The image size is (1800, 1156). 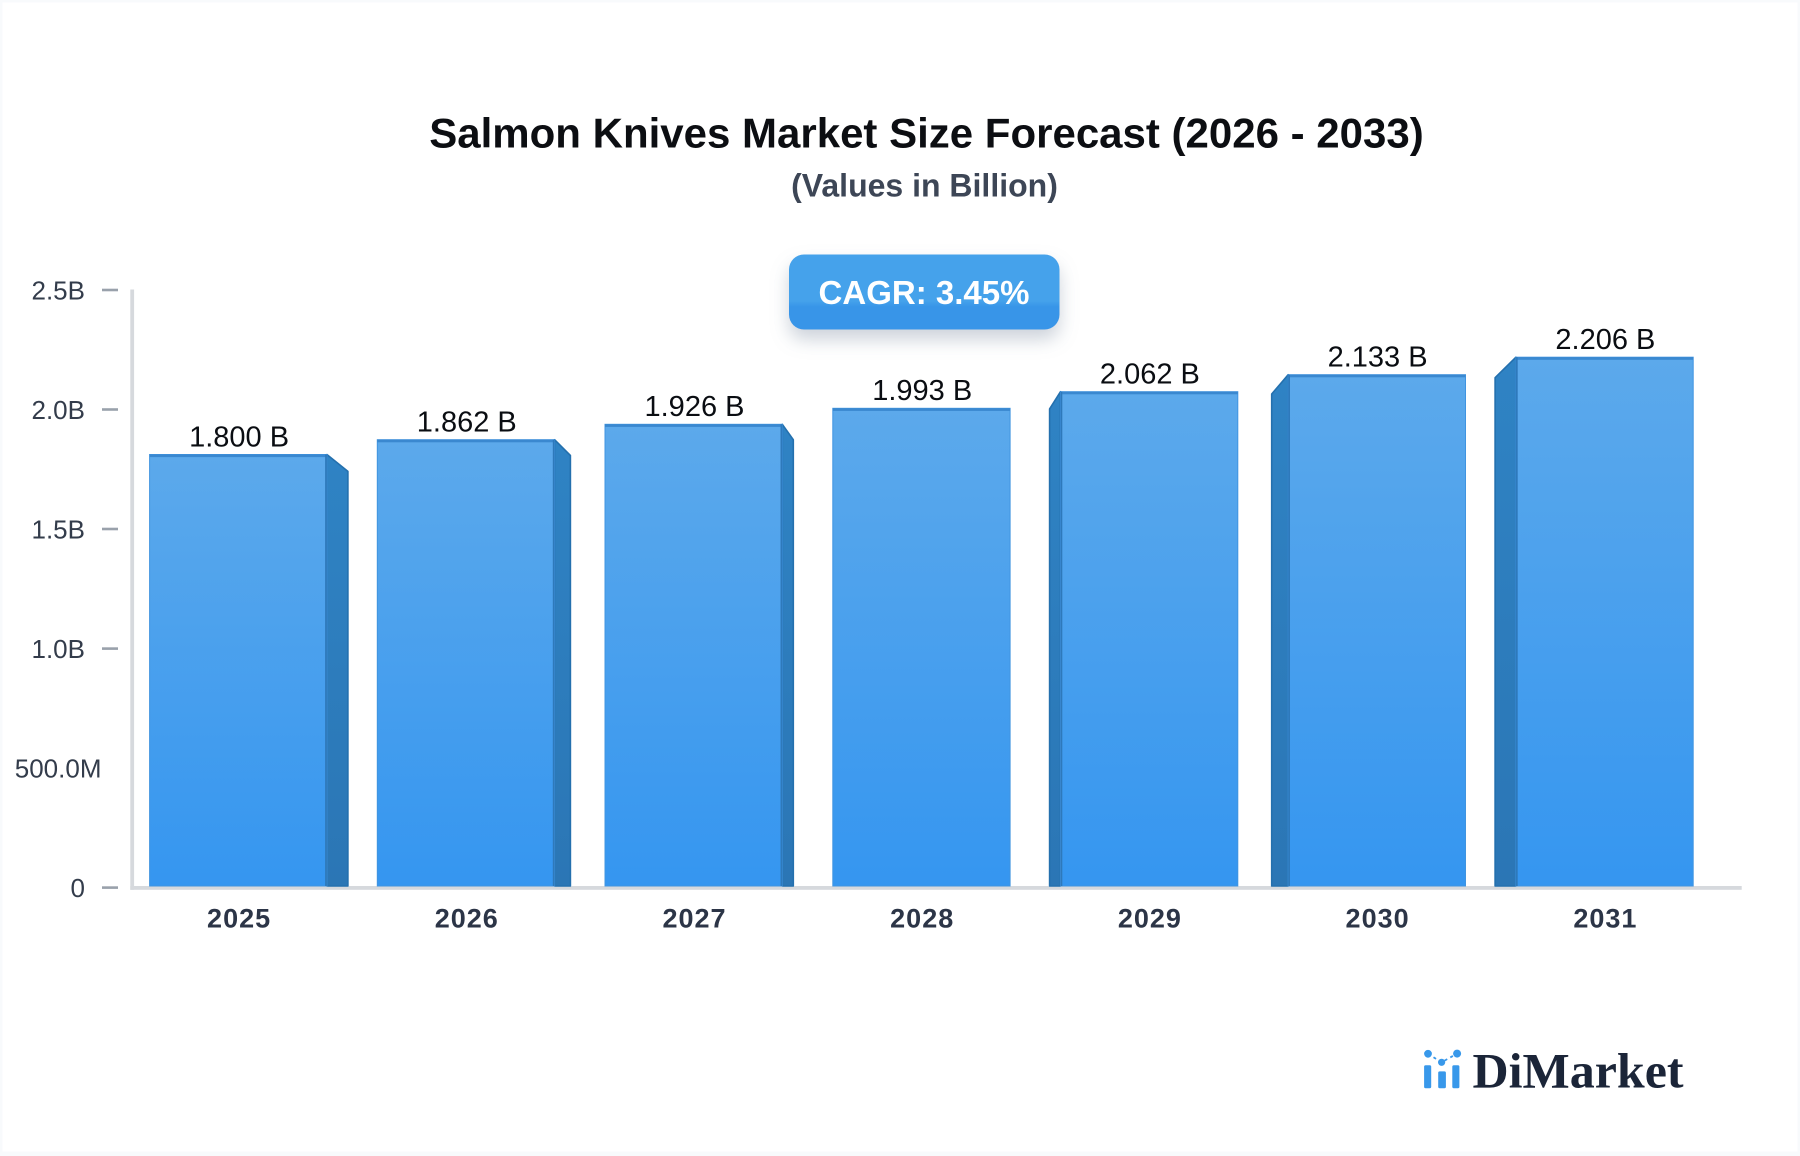 What do you see at coordinates (694, 919) in the screenshot?
I see `svg-text: 2027` at bounding box center [694, 919].